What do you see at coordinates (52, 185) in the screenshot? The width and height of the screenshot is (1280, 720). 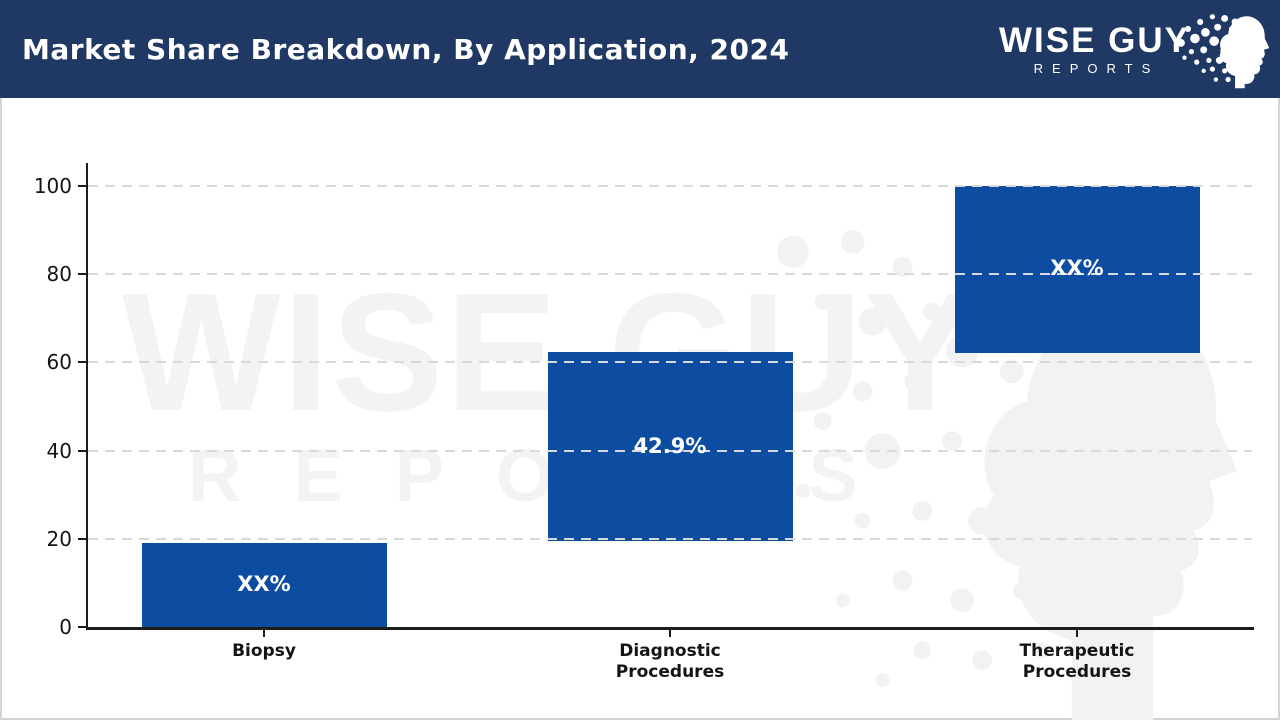 I see `y-tick-label-100: 100` at bounding box center [52, 185].